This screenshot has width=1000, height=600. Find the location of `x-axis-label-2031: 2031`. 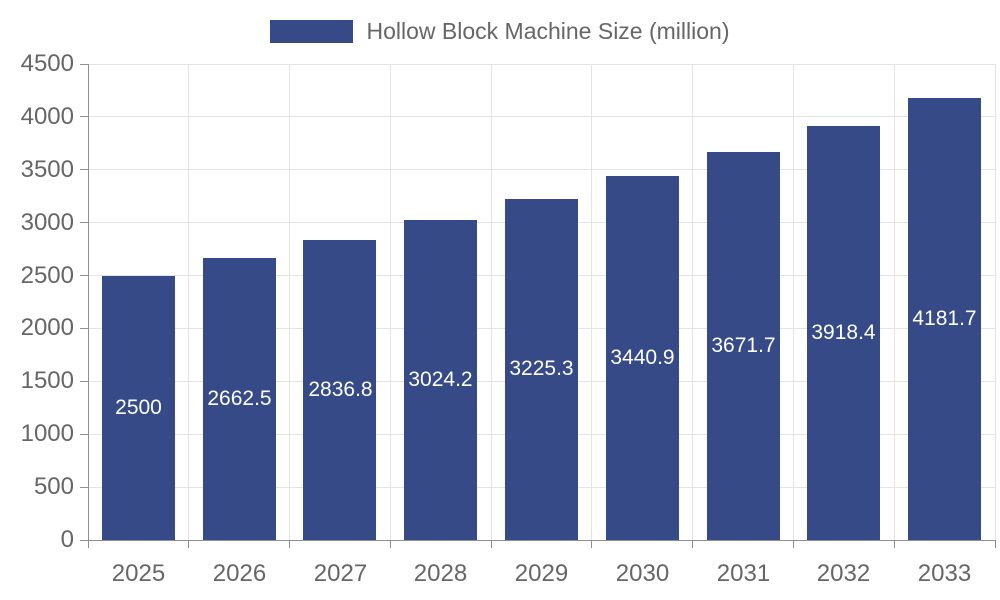

x-axis-label-2031: 2031 is located at coordinates (743, 573).